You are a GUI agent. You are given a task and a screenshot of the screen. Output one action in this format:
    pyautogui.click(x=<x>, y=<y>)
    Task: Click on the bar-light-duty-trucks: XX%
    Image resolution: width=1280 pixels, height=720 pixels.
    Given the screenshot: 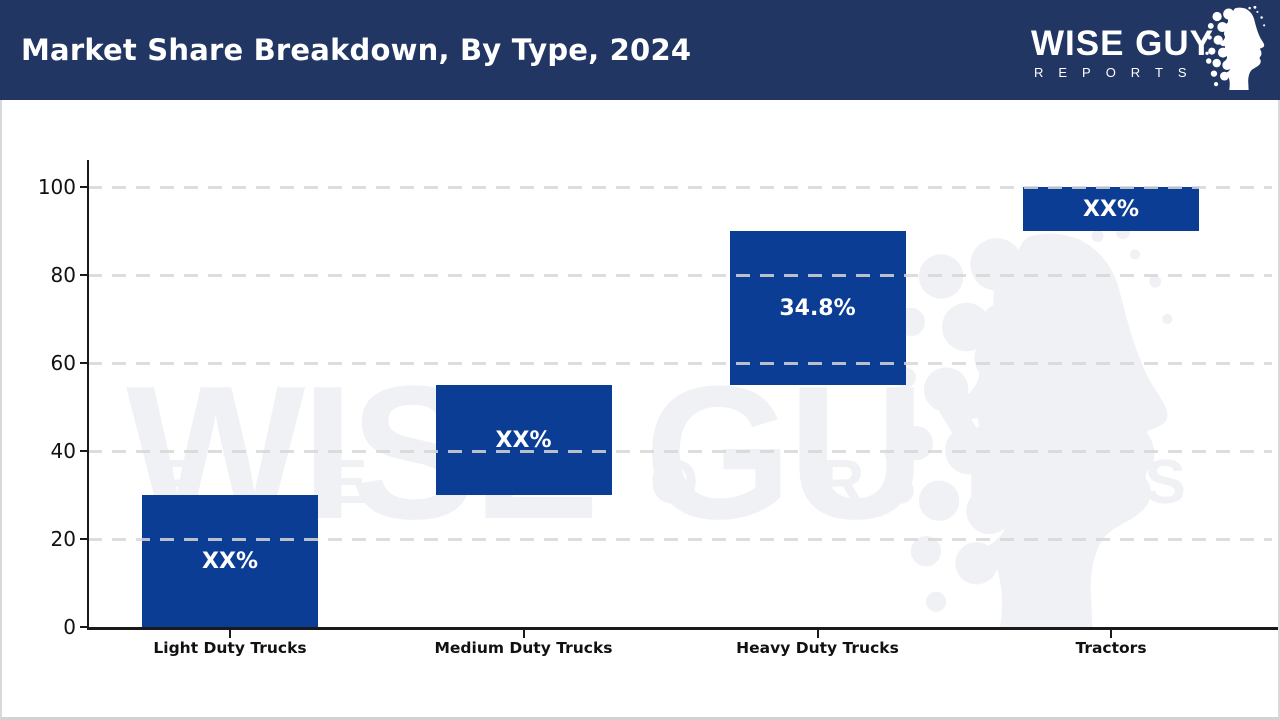 What is the action you would take?
    pyautogui.click(x=230, y=561)
    